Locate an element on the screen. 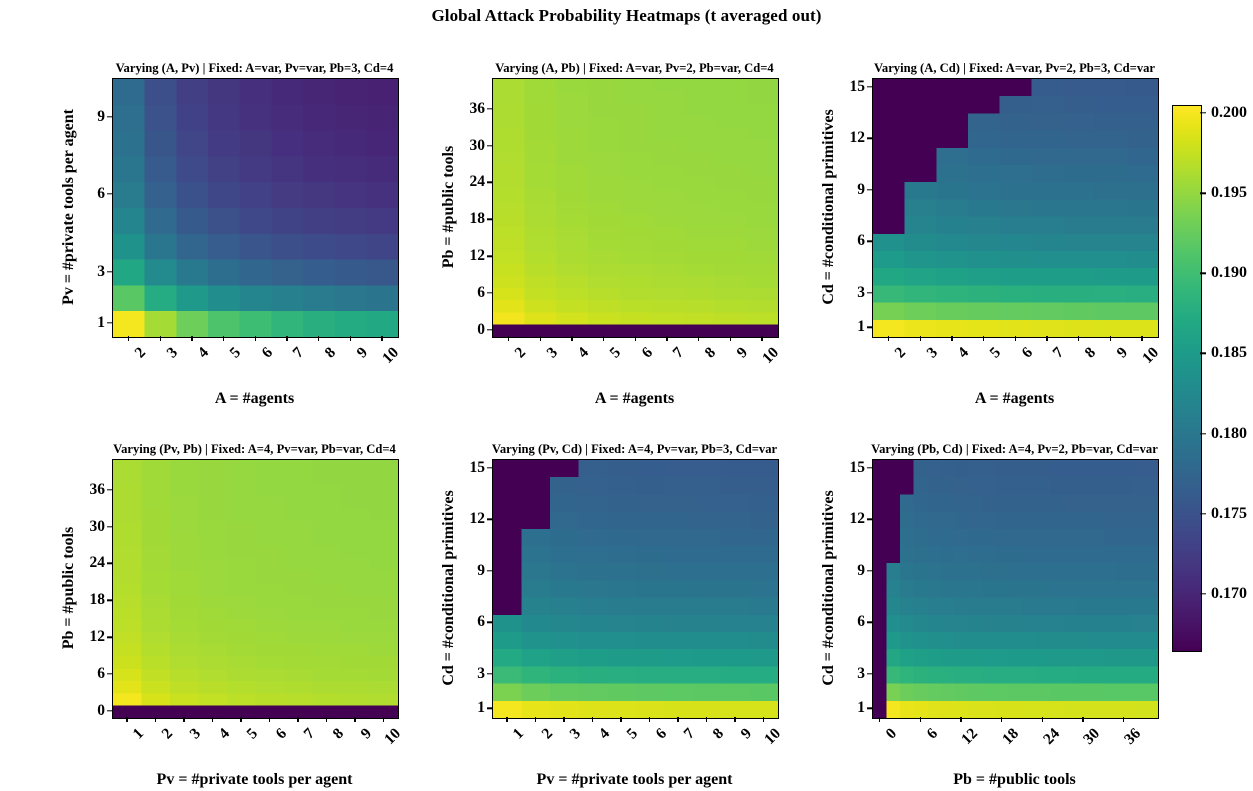 The image size is (1253, 791). heatmap-panel-pv-pb is located at coordinates (255, 589).